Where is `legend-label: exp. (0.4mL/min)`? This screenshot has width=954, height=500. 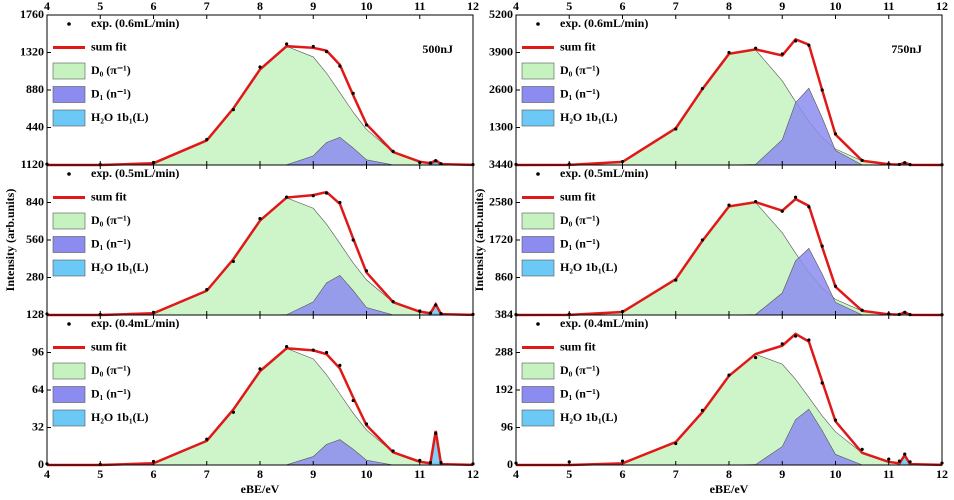 legend-label: exp. (0.4mL/min) is located at coordinates (604, 323).